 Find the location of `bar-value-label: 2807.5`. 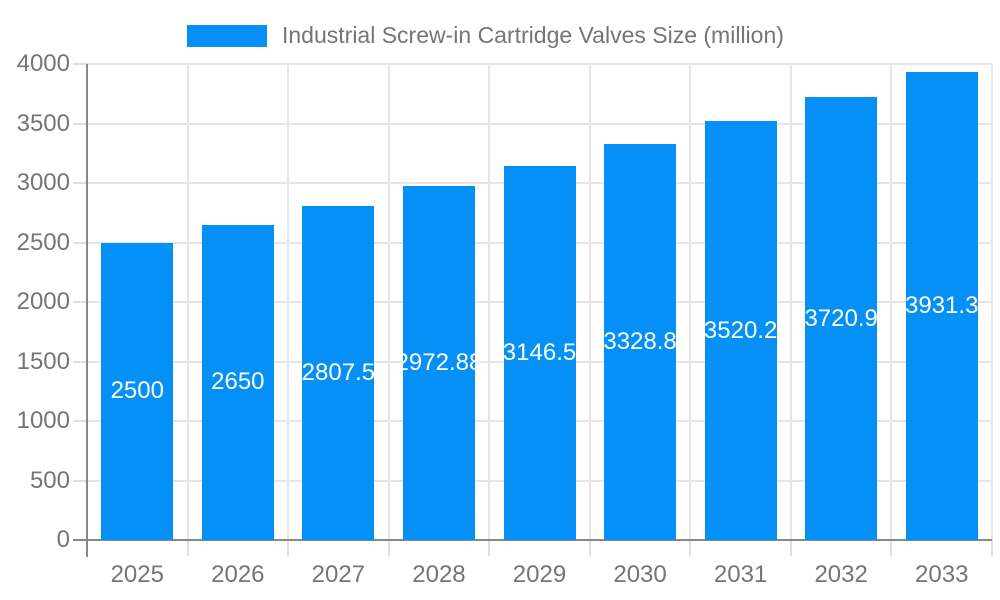

bar-value-label: 2807.5 is located at coordinates (338, 372).